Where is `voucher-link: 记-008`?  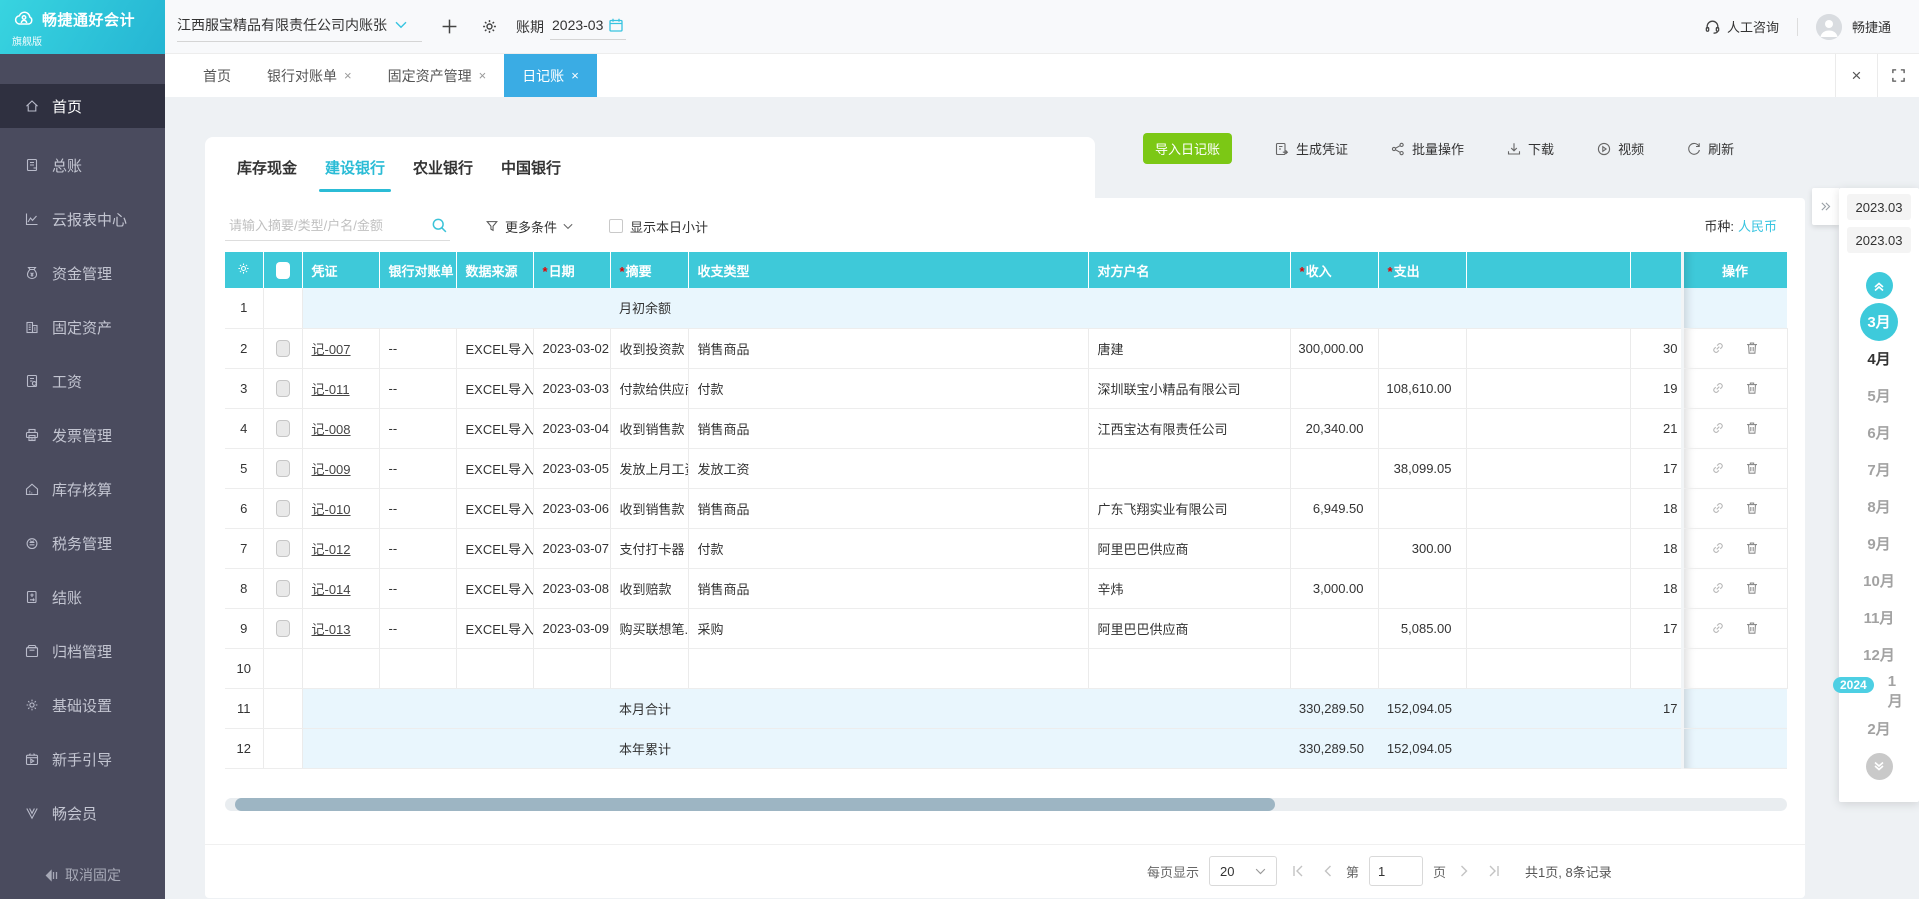 voucher-link: 记-008 is located at coordinates (331, 429).